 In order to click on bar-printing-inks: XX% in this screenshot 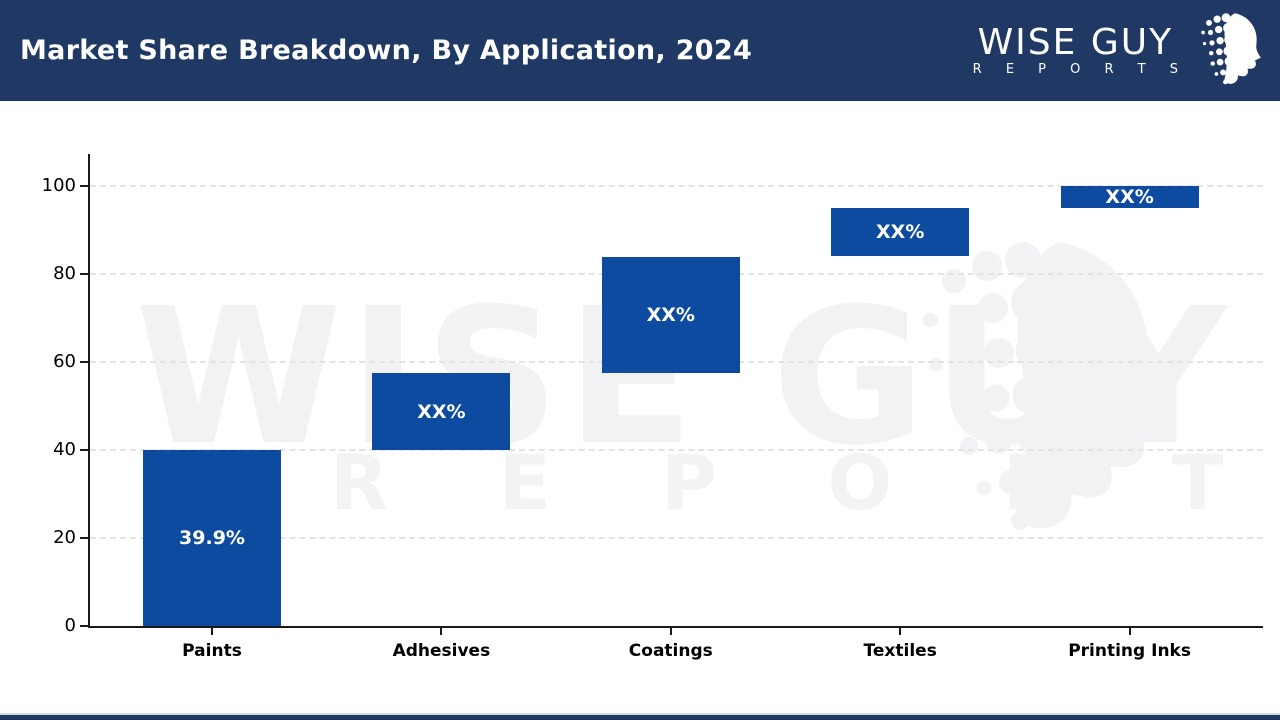, I will do `click(1129, 197)`.